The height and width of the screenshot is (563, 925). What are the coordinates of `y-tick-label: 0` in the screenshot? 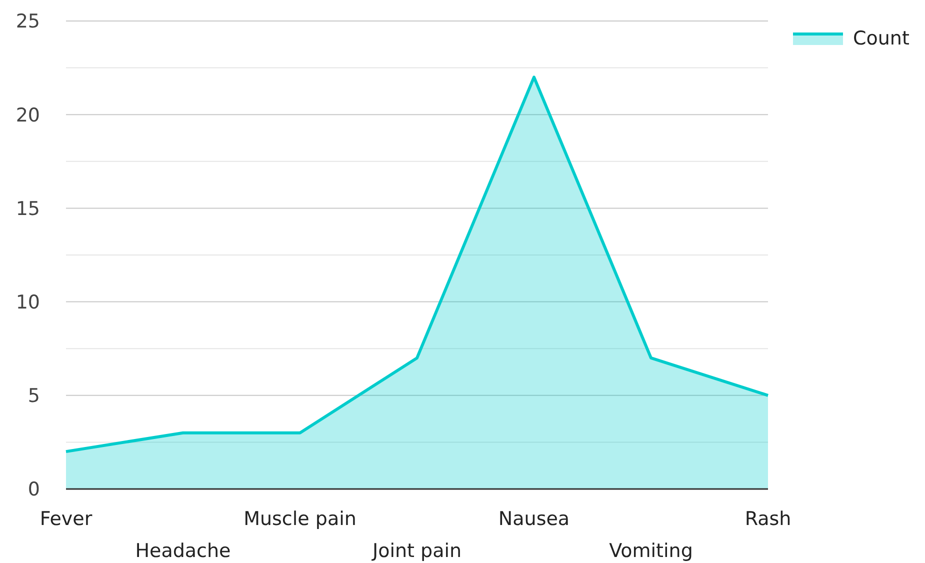 It's located at (34, 489).